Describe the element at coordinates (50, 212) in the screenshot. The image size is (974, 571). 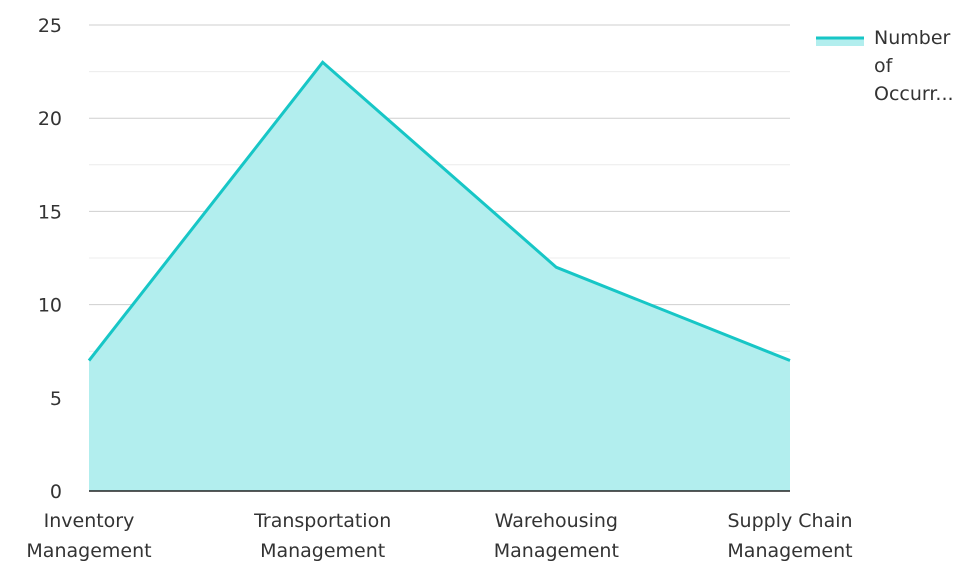
I see `y-tick-label: 15` at that location.